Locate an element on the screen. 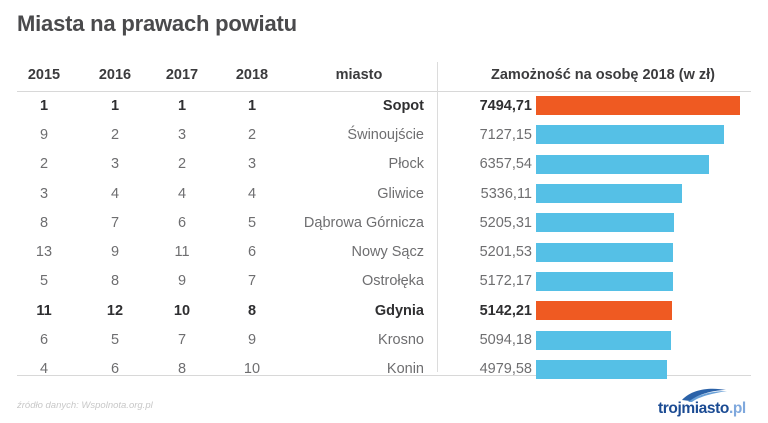  rank-2015: 5 is located at coordinates (44, 281).